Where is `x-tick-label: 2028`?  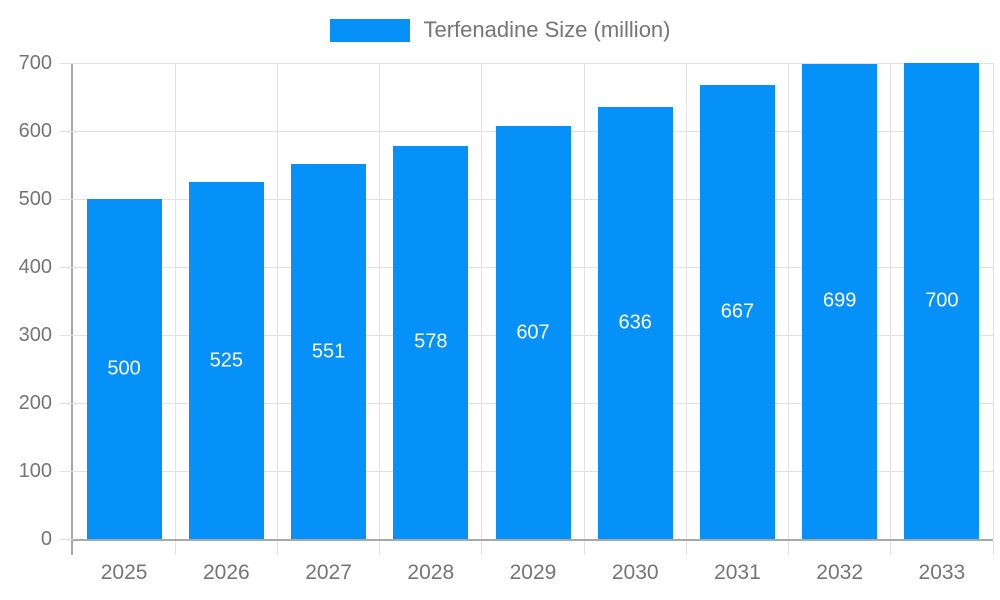 x-tick-label: 2028 is located at coordinates (431, 572).